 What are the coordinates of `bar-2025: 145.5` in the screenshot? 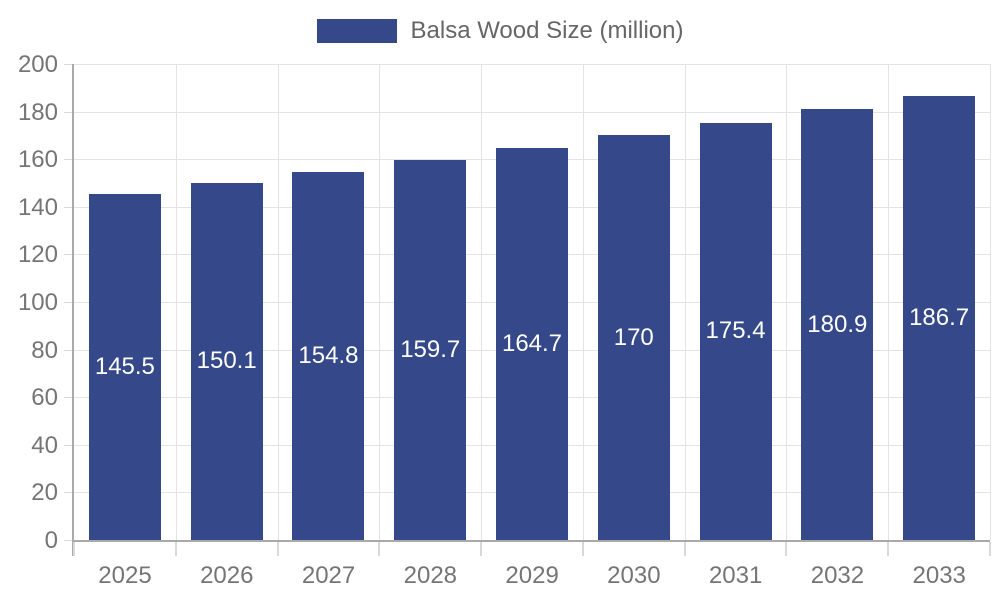 It's located at (124, 366).